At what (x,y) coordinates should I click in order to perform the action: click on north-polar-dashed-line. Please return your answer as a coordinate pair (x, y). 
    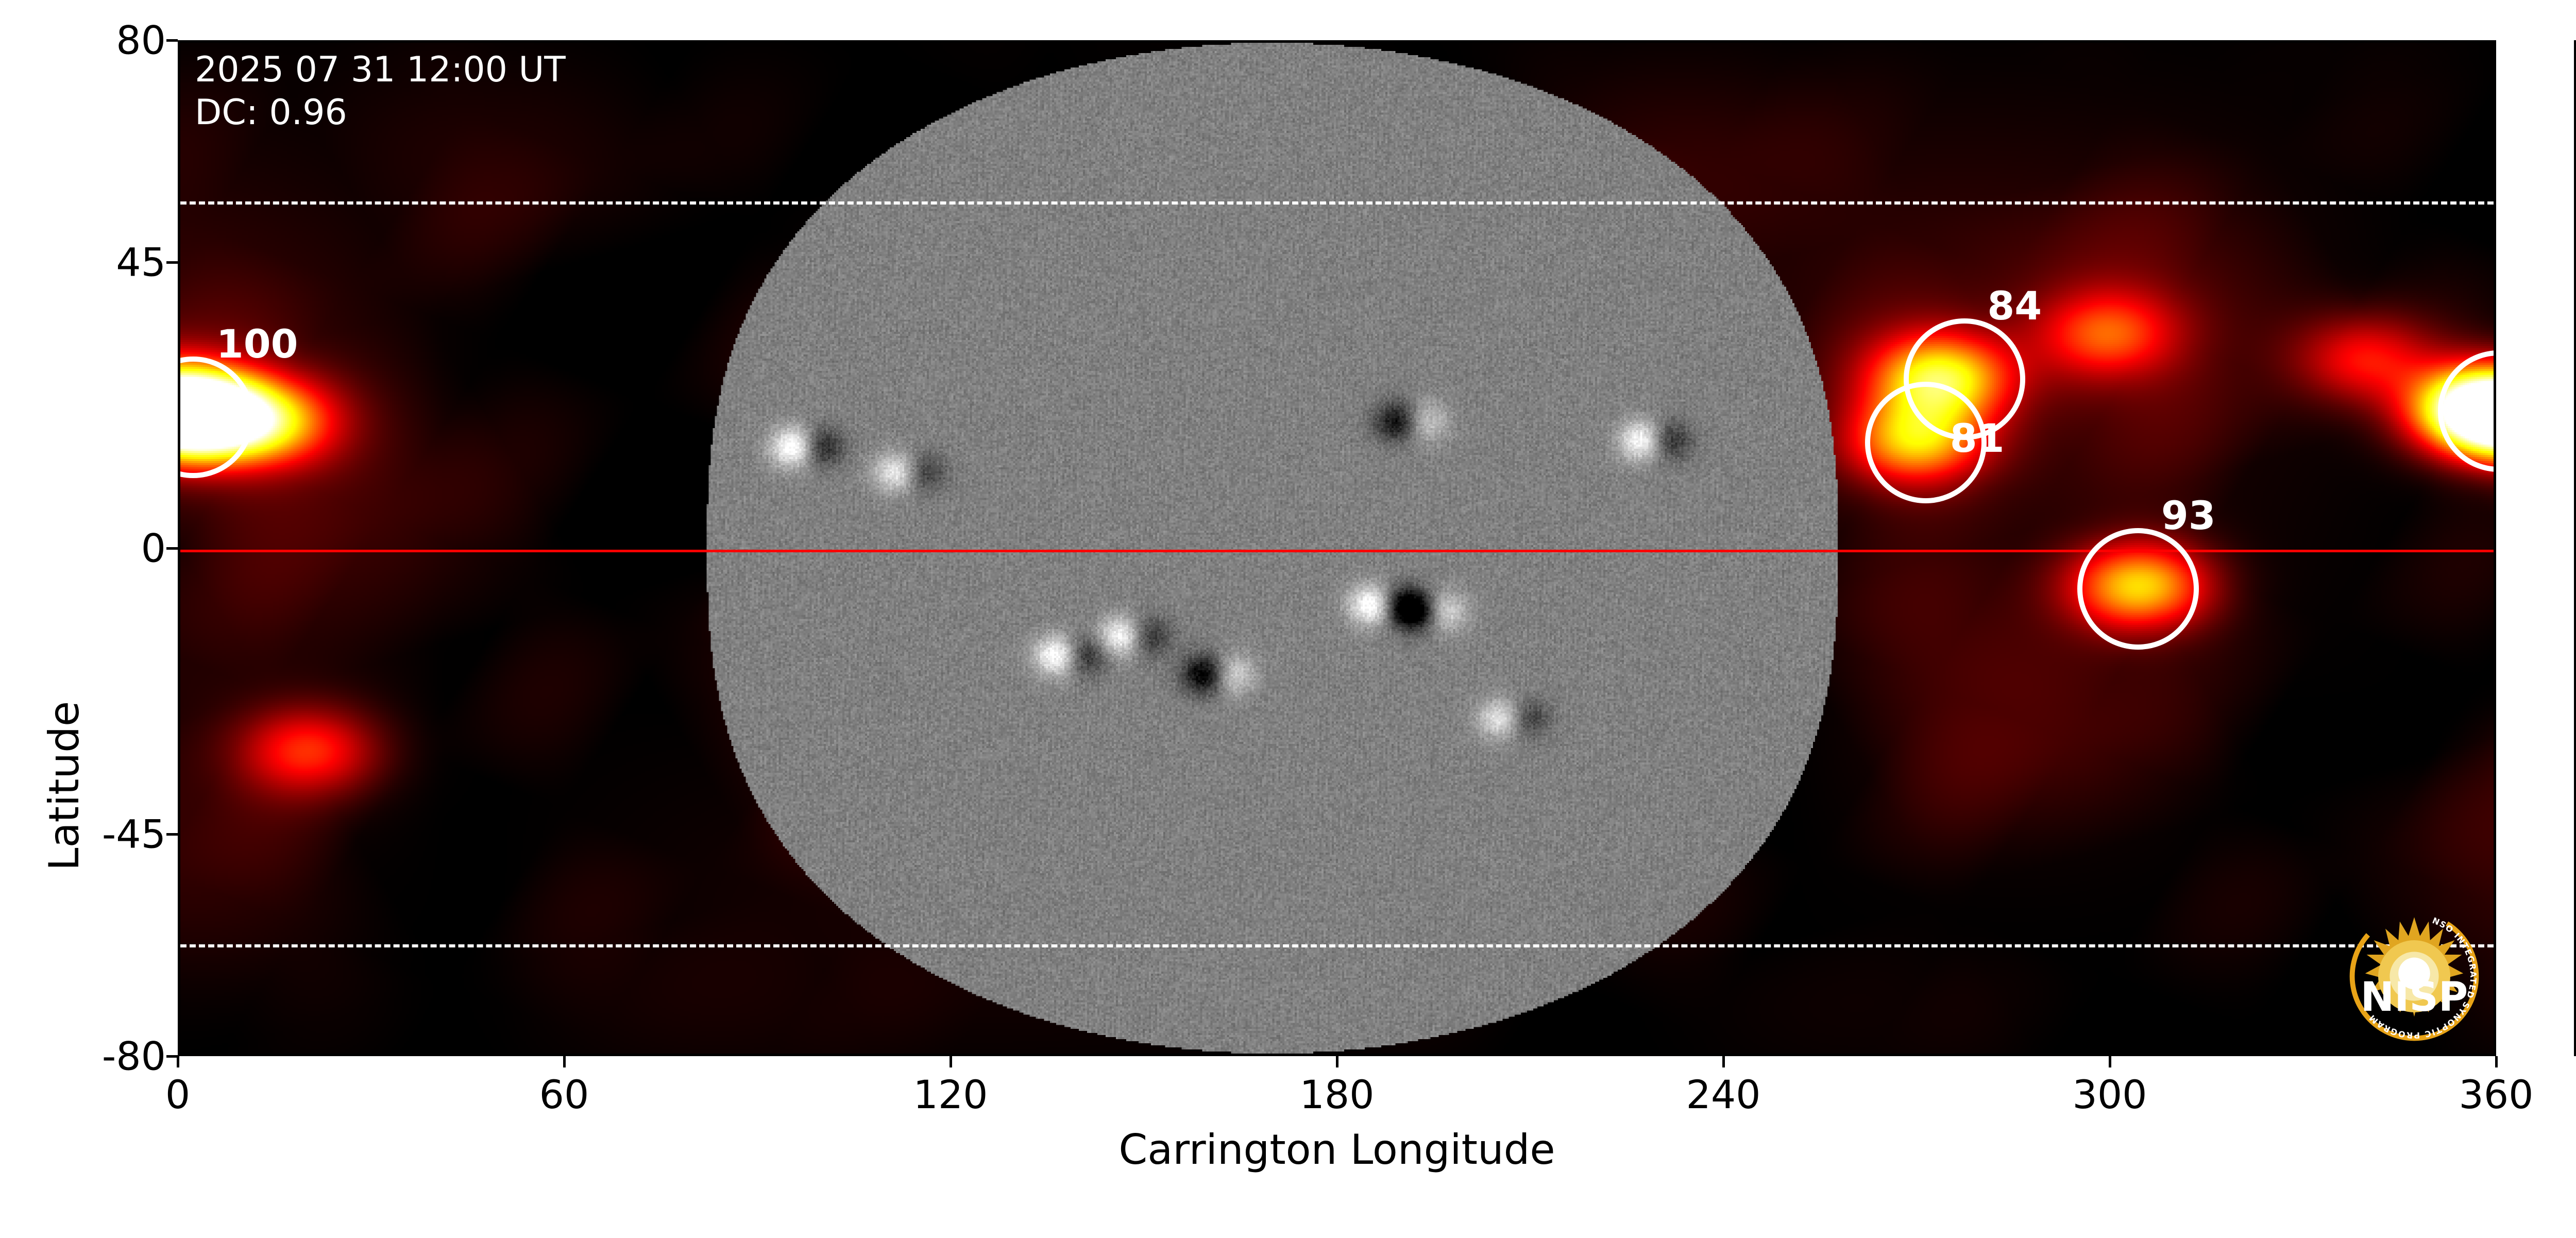
    Looking at the image, I should click on (1337, 203).